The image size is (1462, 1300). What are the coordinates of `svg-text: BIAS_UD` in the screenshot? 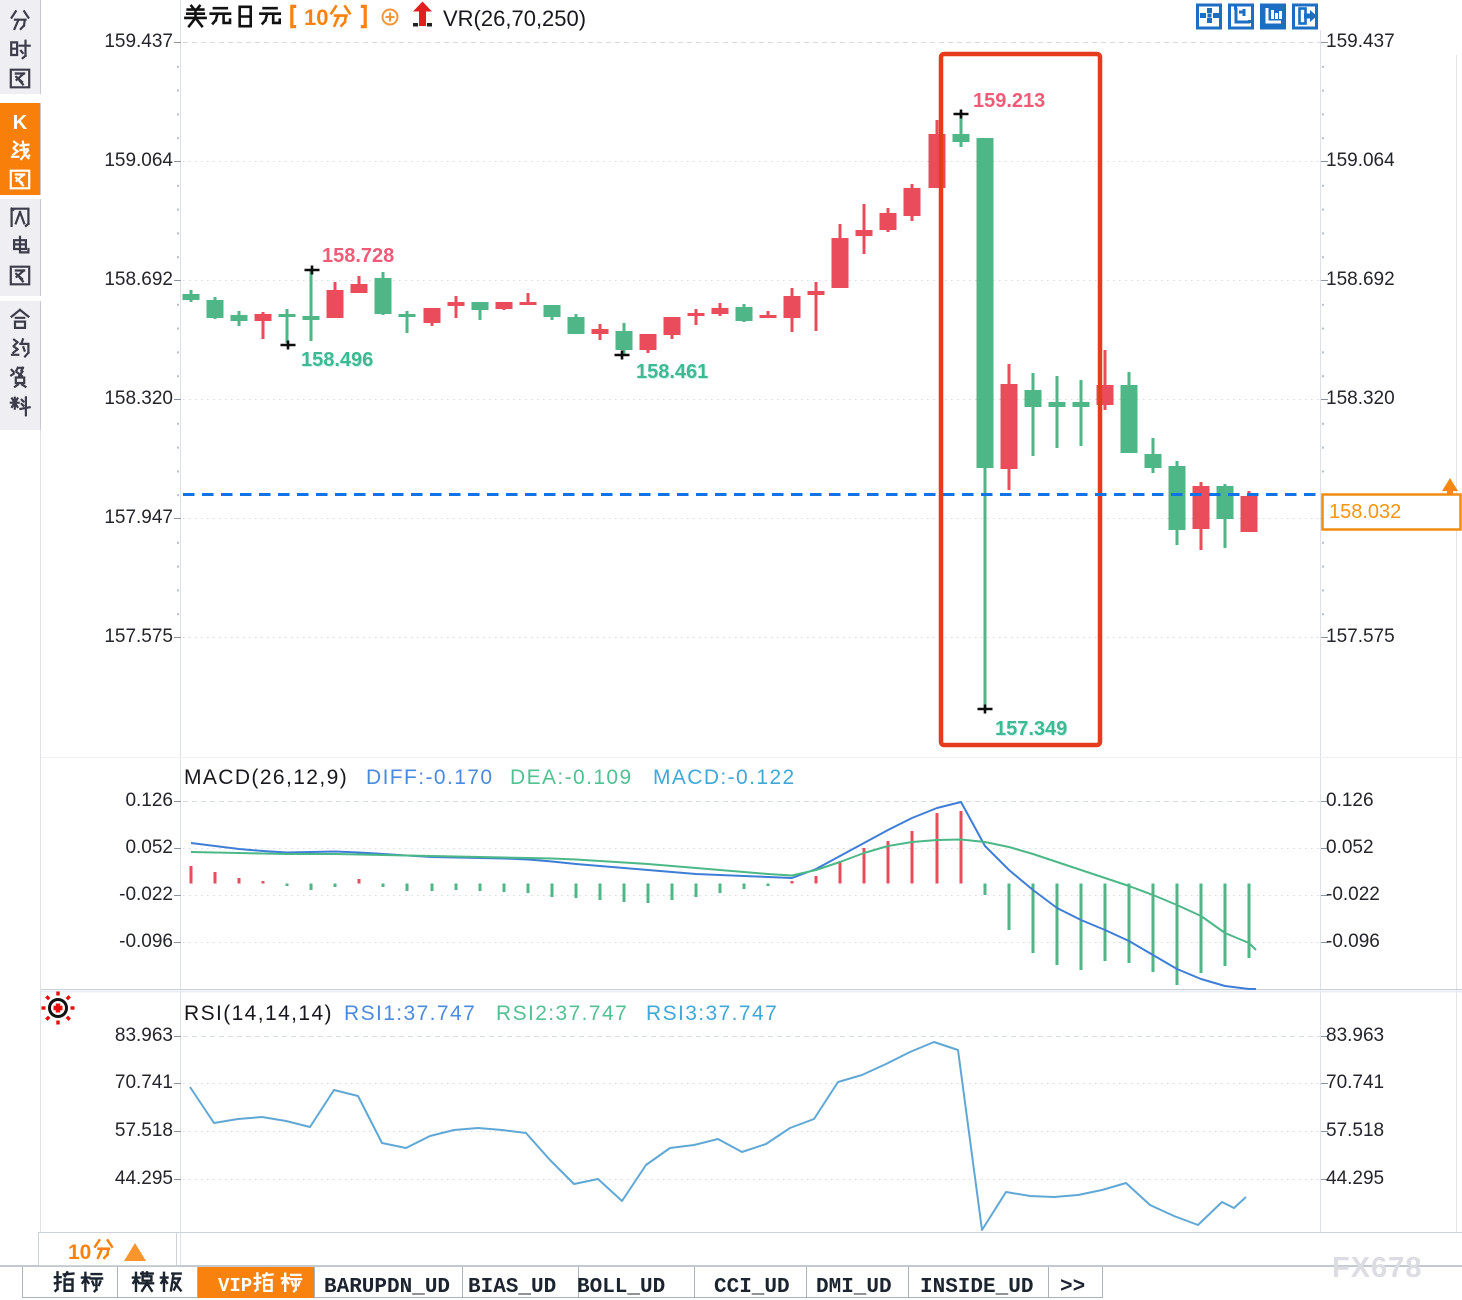 It's located at (512, 1287).